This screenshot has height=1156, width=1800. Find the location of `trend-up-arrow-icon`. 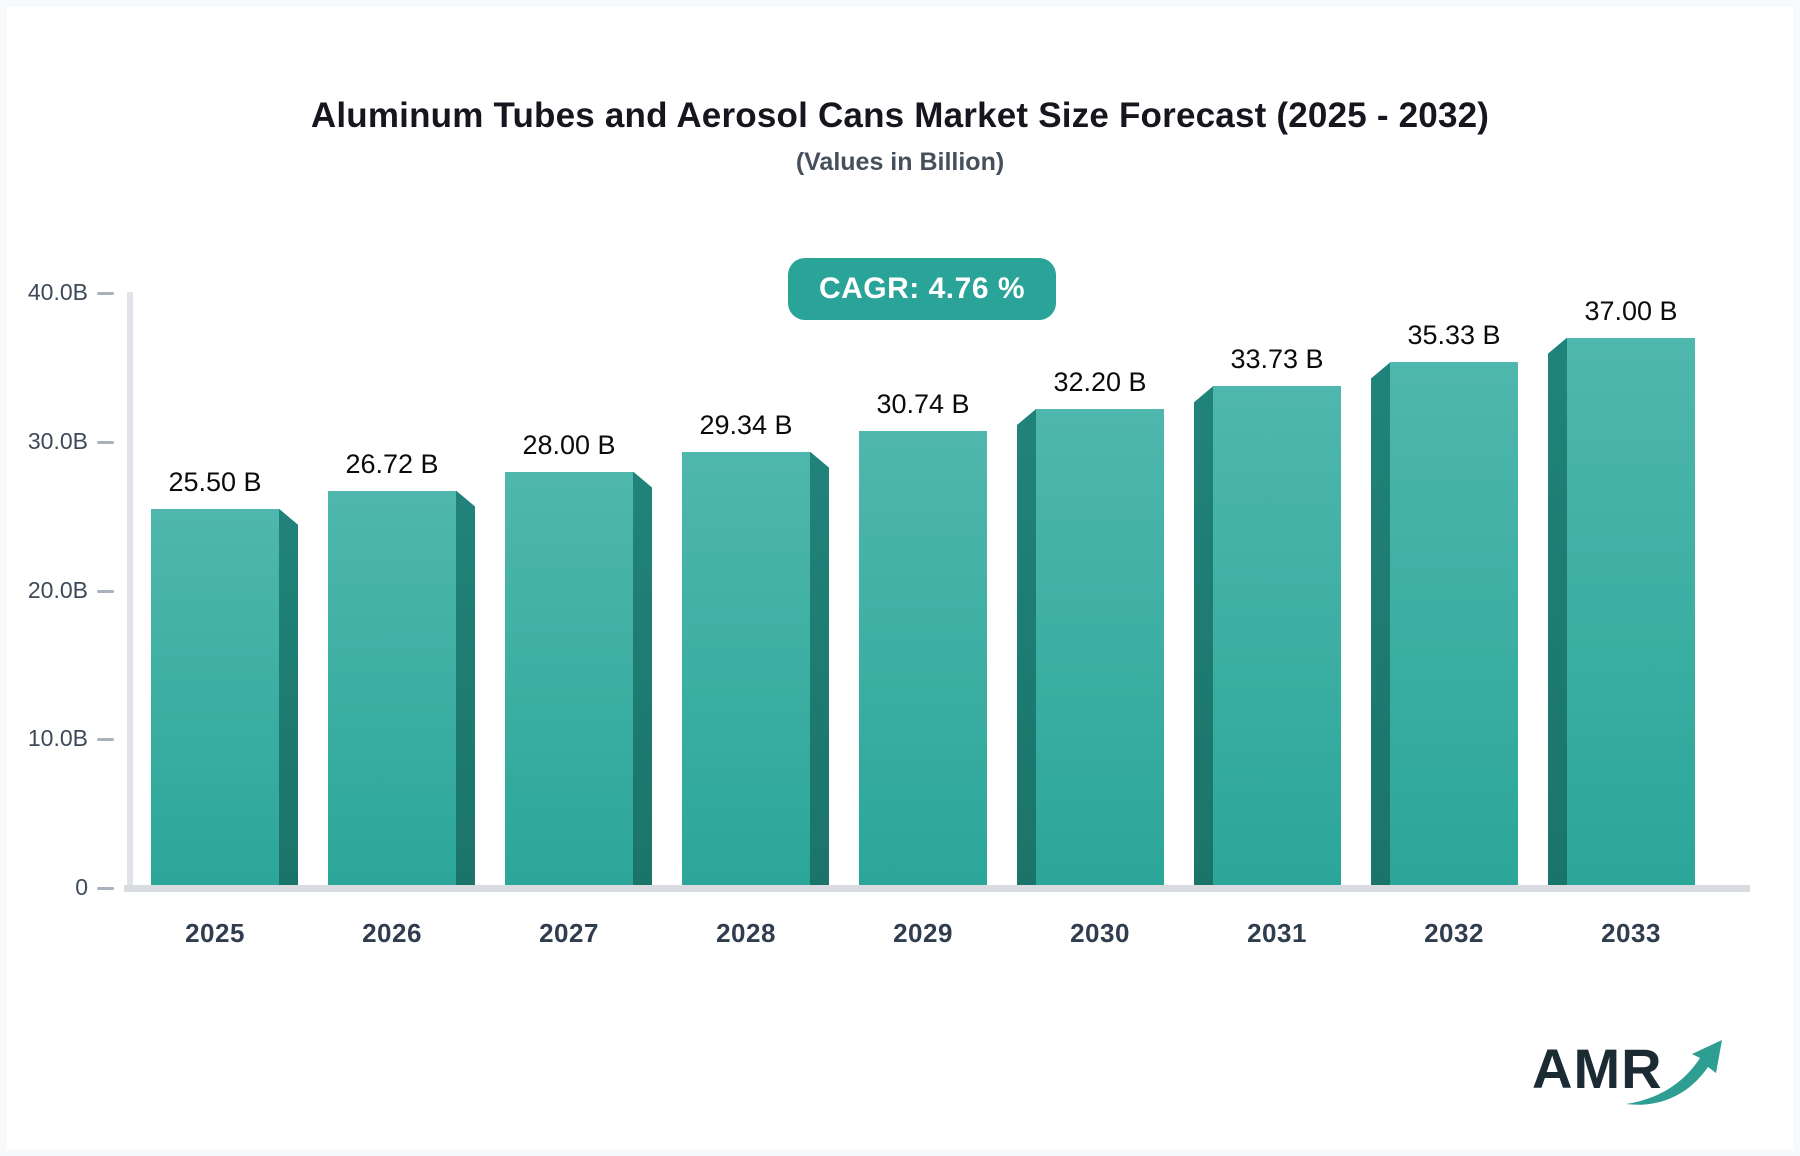

trend-up-arrow-icon is located at coordinates (1674, 1072).